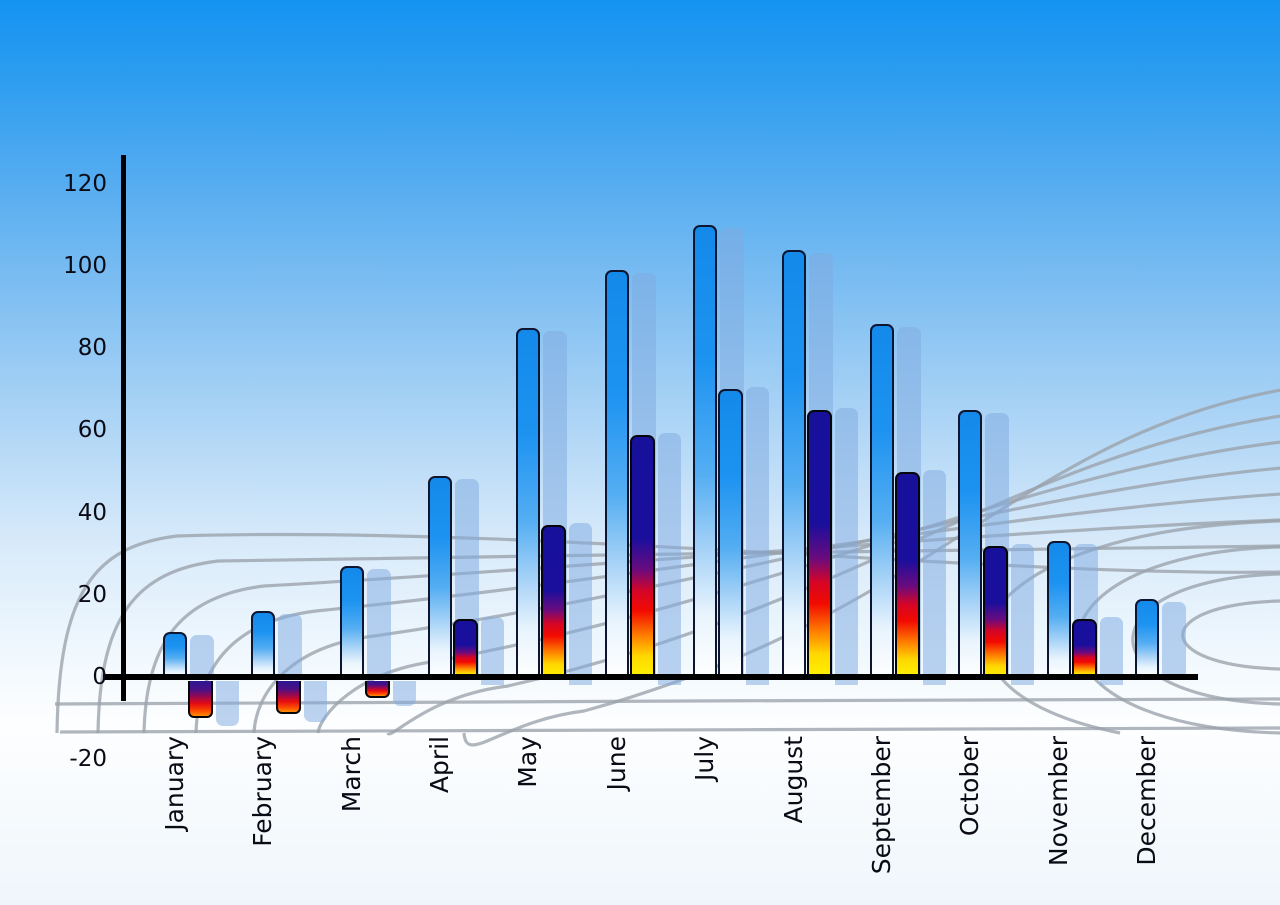 The width and height of the screenshot is (1280, 905). I want to click on bar-may-secondary, so click(554, 601).